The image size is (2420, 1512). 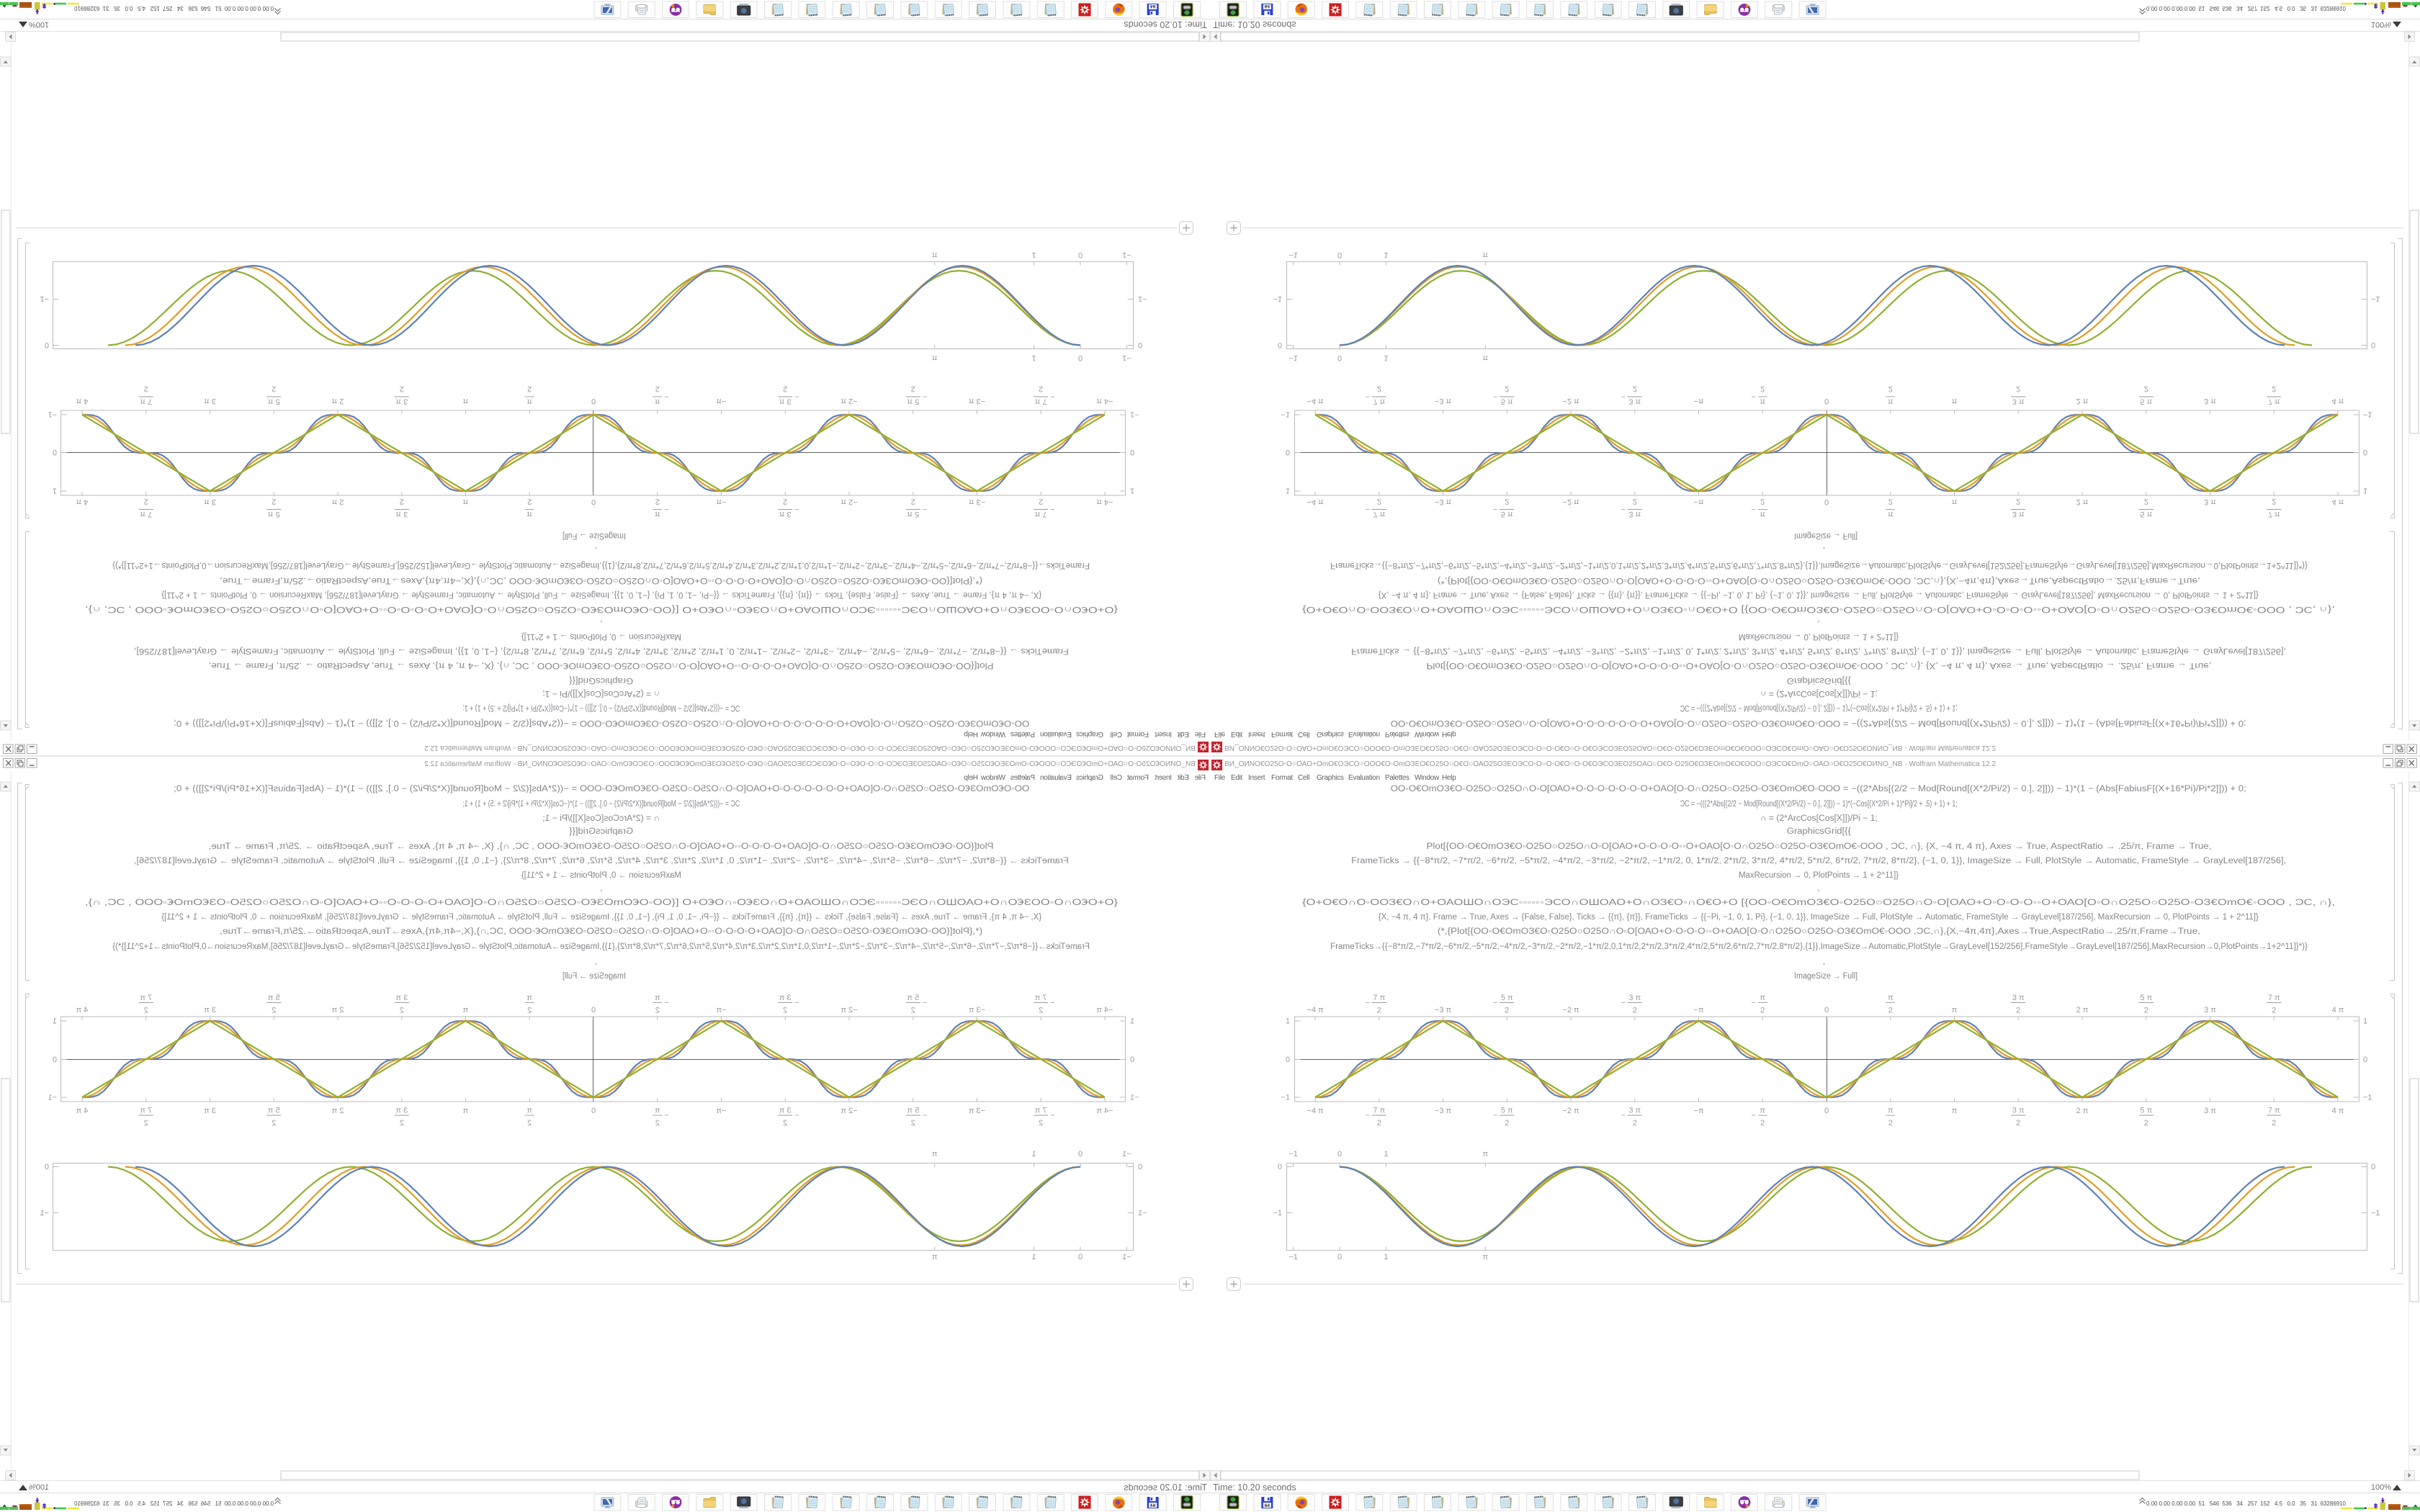 What do you see at coordinates (1315, 1111) in the screenshot?
I see `svg-text: −4 π` at bounding box center [1315, 1111].